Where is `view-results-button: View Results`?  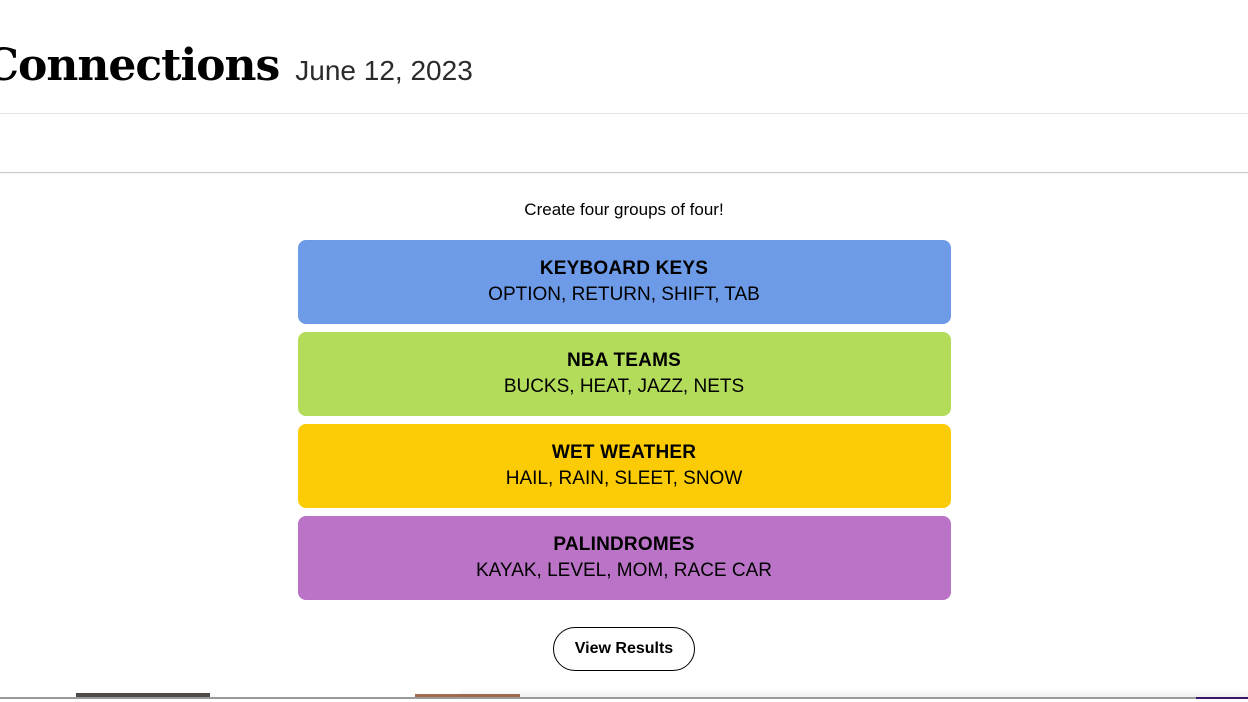 view-results-button: View Results is located at coordinates (624, 649).